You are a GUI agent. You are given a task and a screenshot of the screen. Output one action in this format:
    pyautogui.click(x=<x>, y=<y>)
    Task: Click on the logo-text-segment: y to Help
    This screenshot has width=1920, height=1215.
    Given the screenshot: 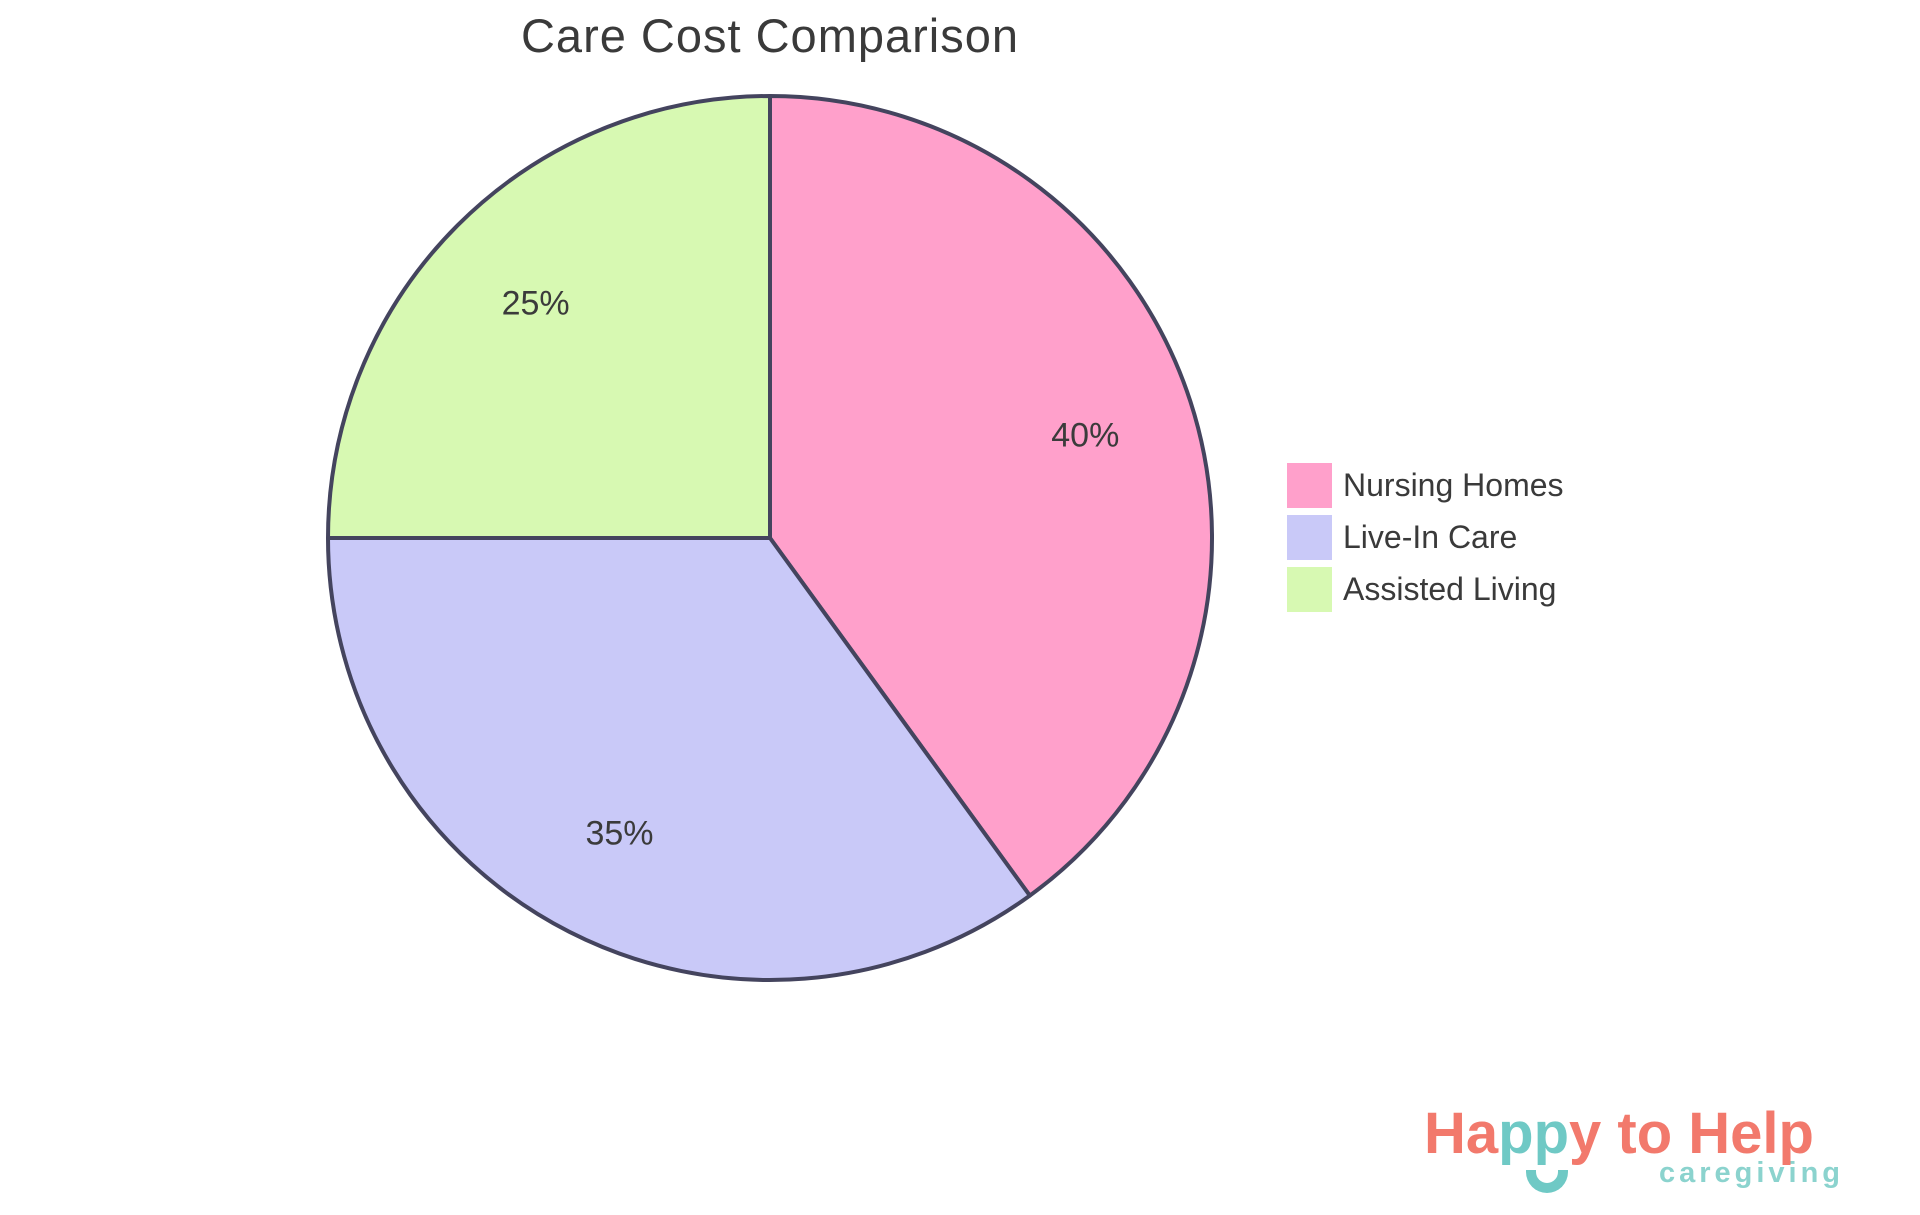 What is the action you would take?
    pyautogui.click(x=1691, y=1133)
    